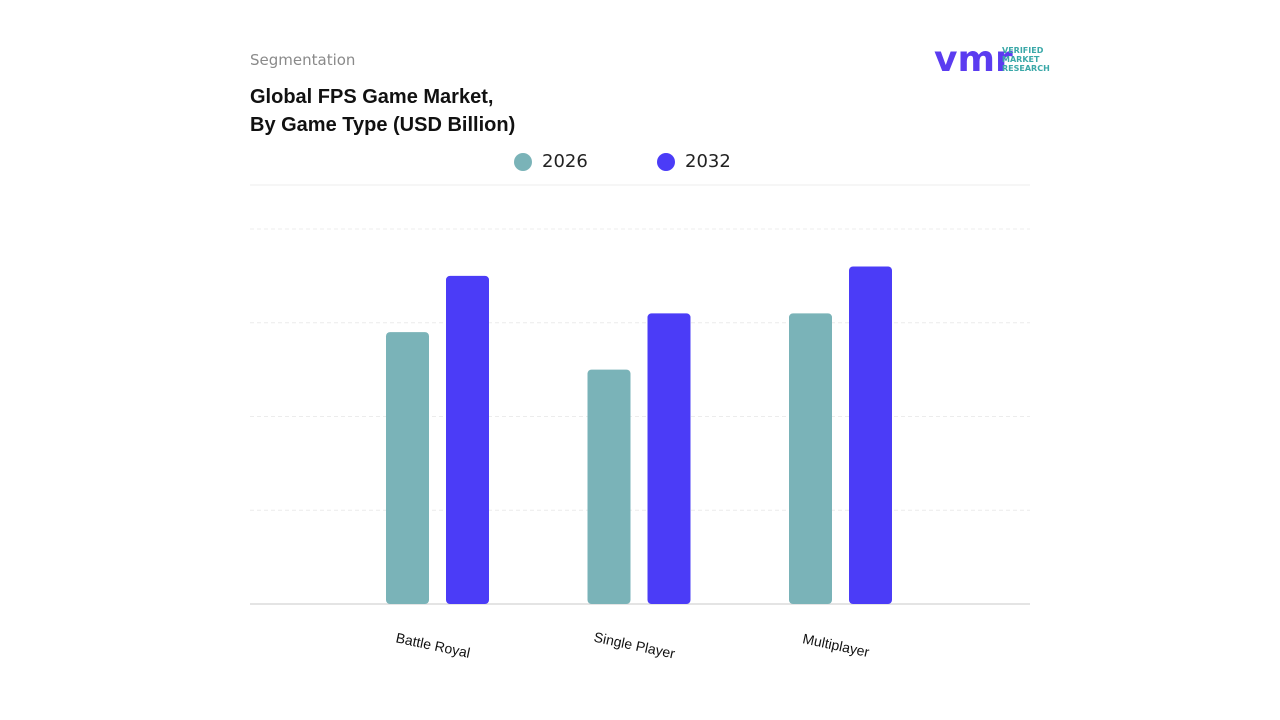  Describe the element at coordinates (371, 97) in the screenshot. I see `chart-title: Global FPS Game Market,` at that location.